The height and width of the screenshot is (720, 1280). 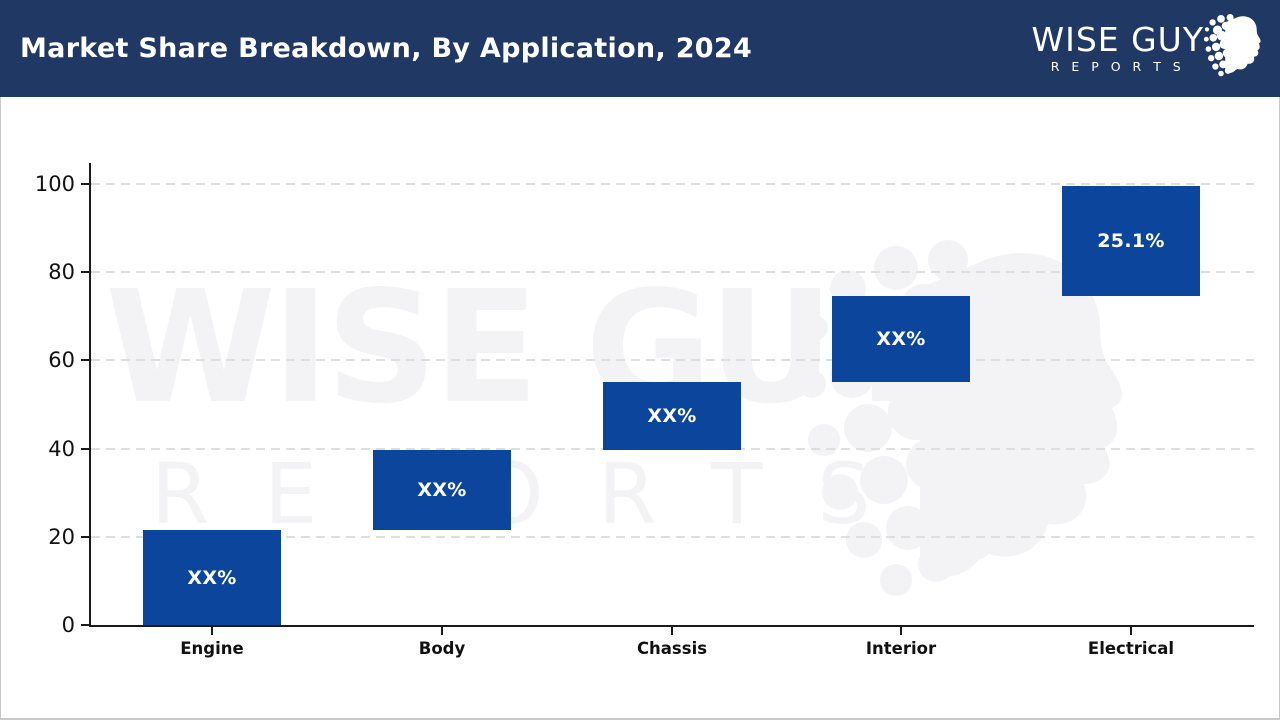 I want to click on x-tick-body, so click(x=442, y=631).